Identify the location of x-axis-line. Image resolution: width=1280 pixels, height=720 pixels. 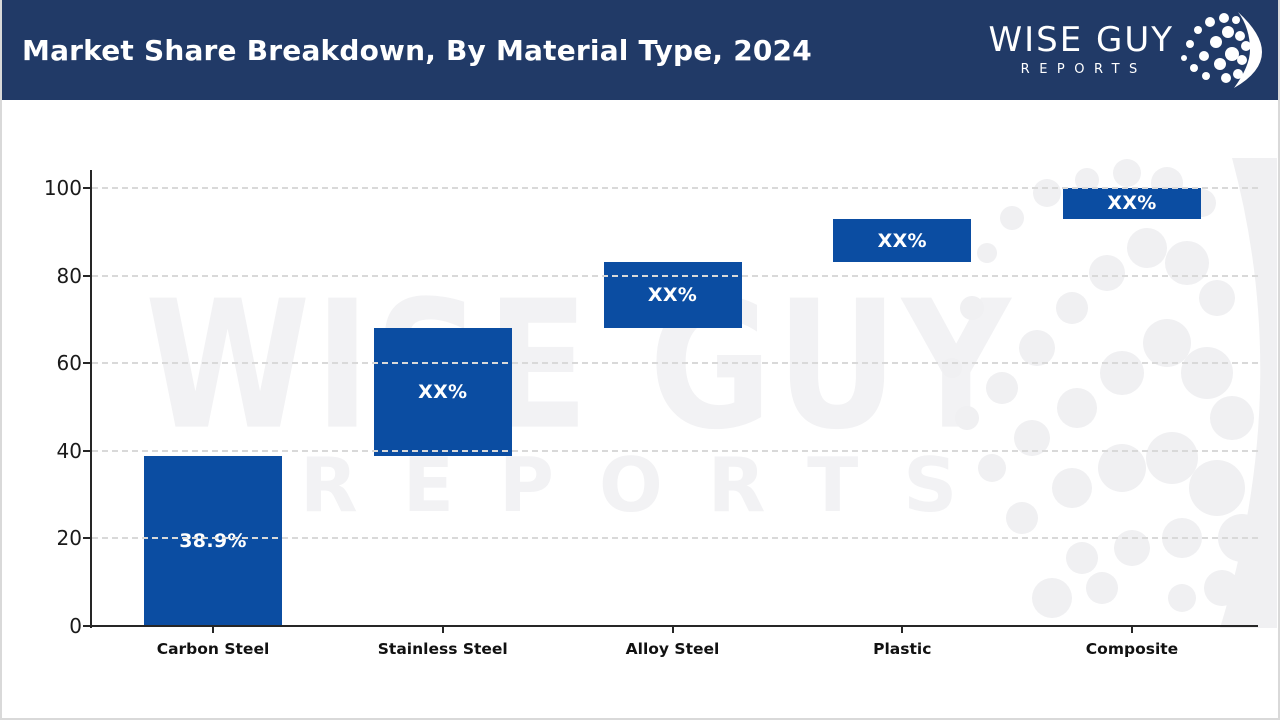
(674, 626).